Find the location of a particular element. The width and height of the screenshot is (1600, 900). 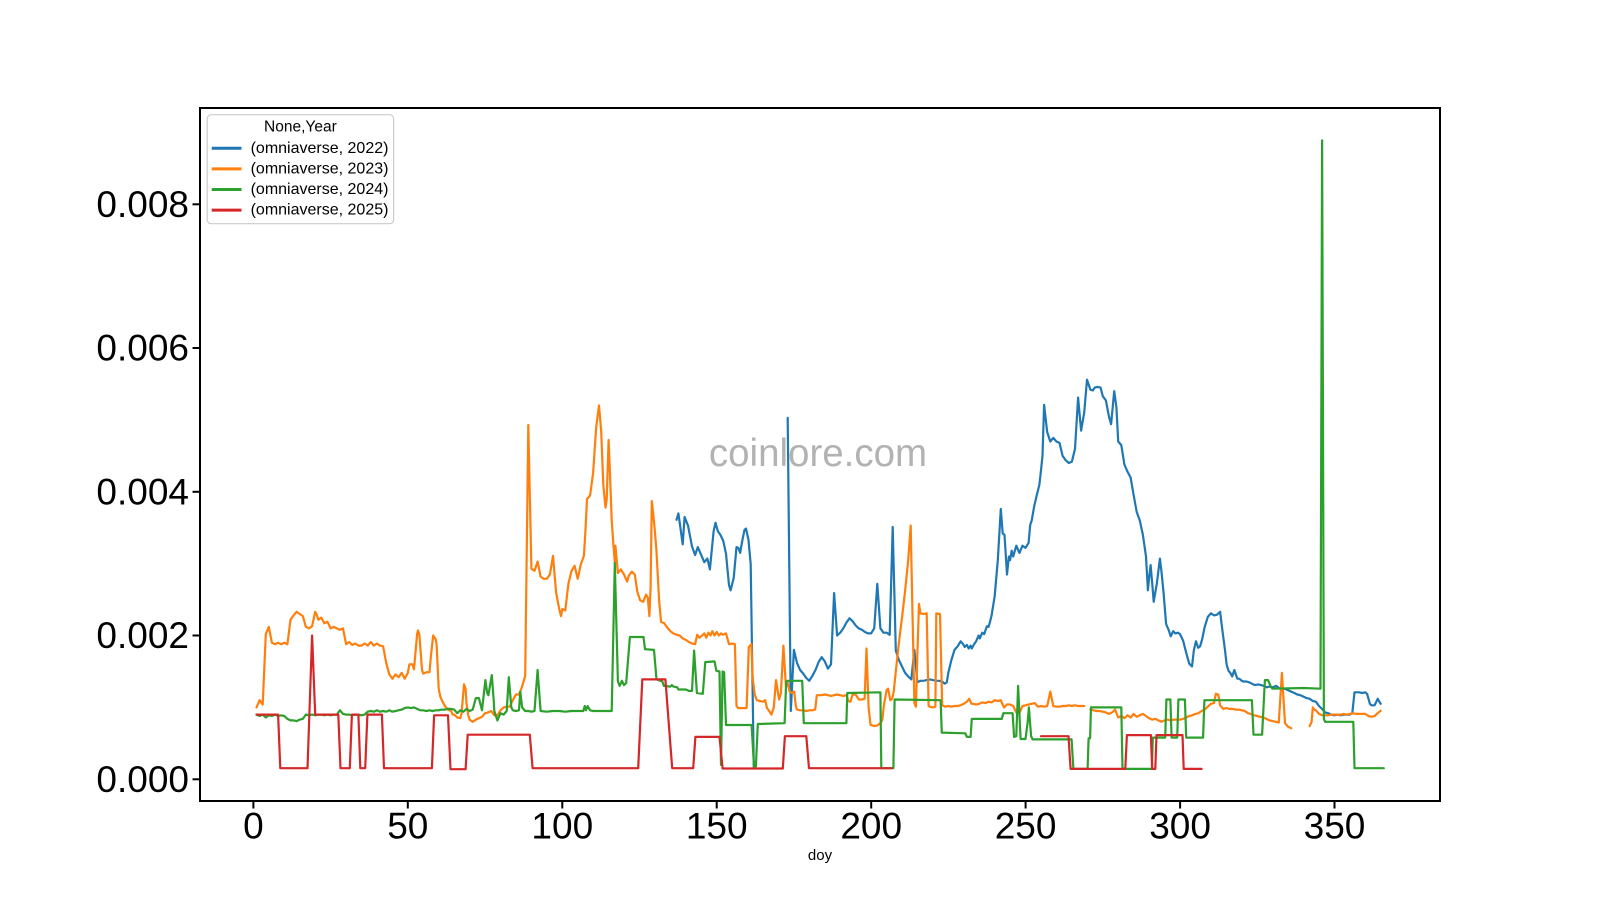

svg-text: 100 is located at coordinates (562, 825).